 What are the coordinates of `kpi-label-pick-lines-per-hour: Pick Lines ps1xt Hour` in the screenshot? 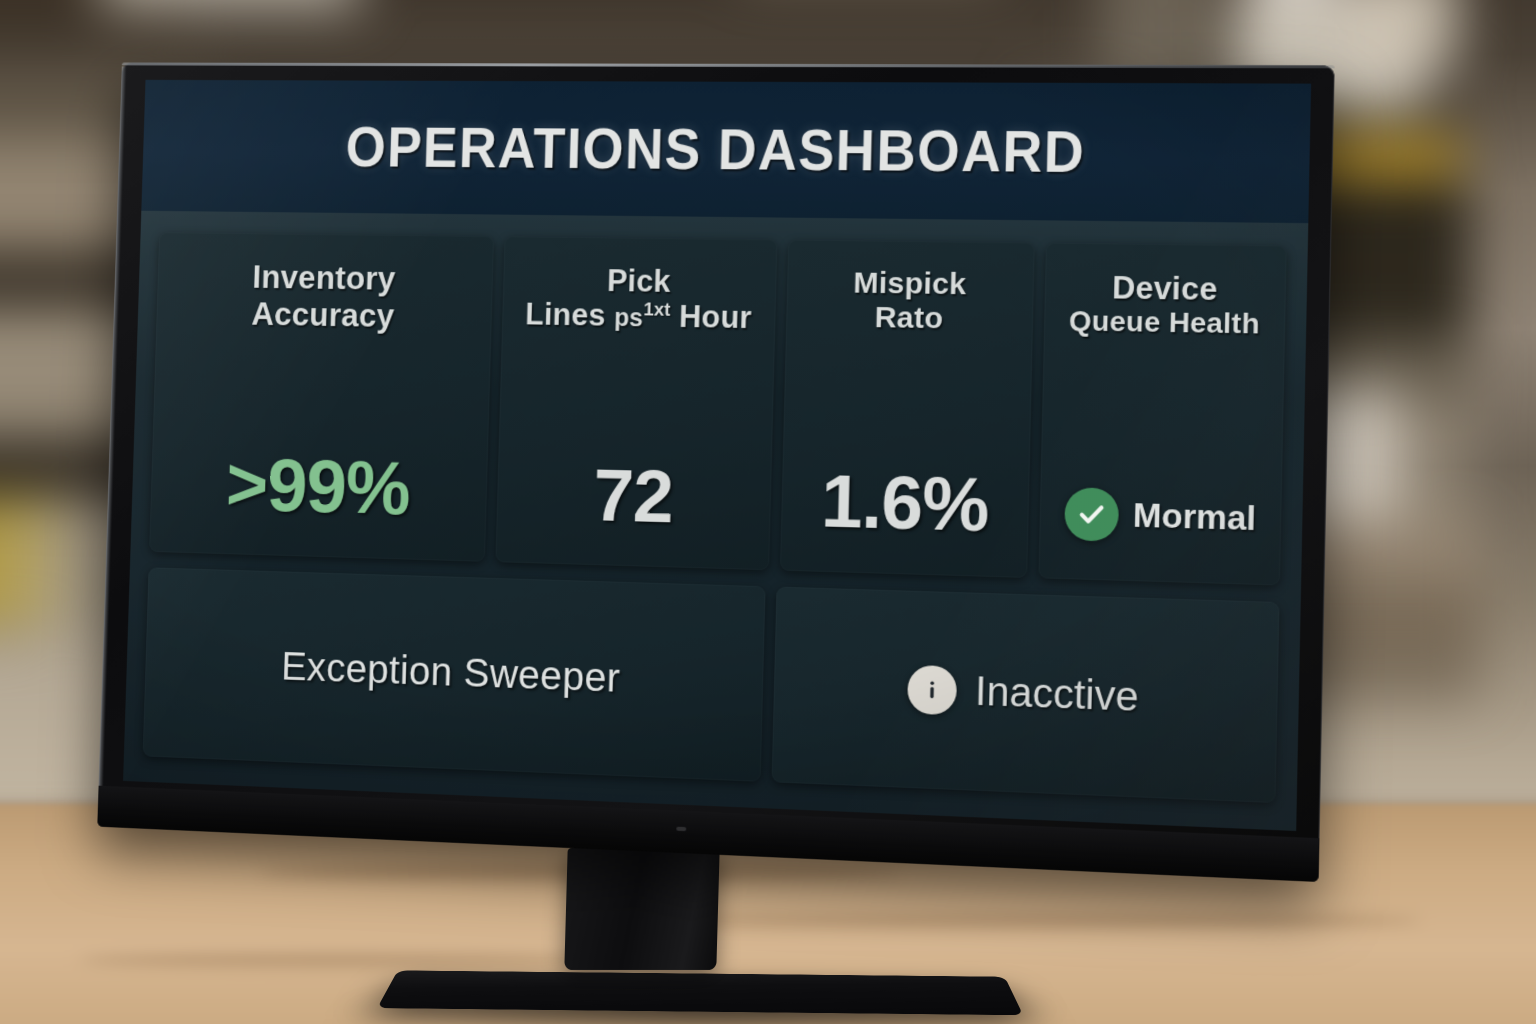 It's located at (639, 299).